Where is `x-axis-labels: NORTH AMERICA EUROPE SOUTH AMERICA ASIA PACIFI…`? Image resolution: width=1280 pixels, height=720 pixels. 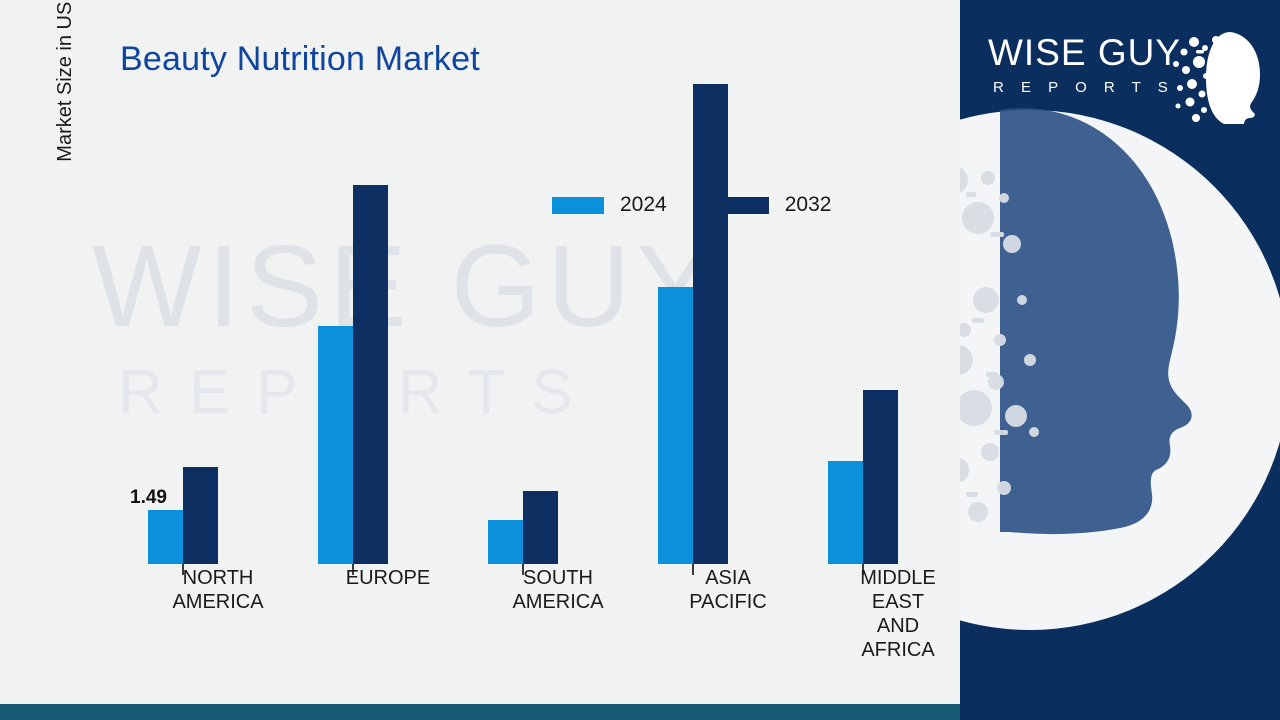
x-axis-labels: NORTH AMERICA EUROPE SOUTH AMERICA ASIA PACIFI… is located at coordinates (517, 626).